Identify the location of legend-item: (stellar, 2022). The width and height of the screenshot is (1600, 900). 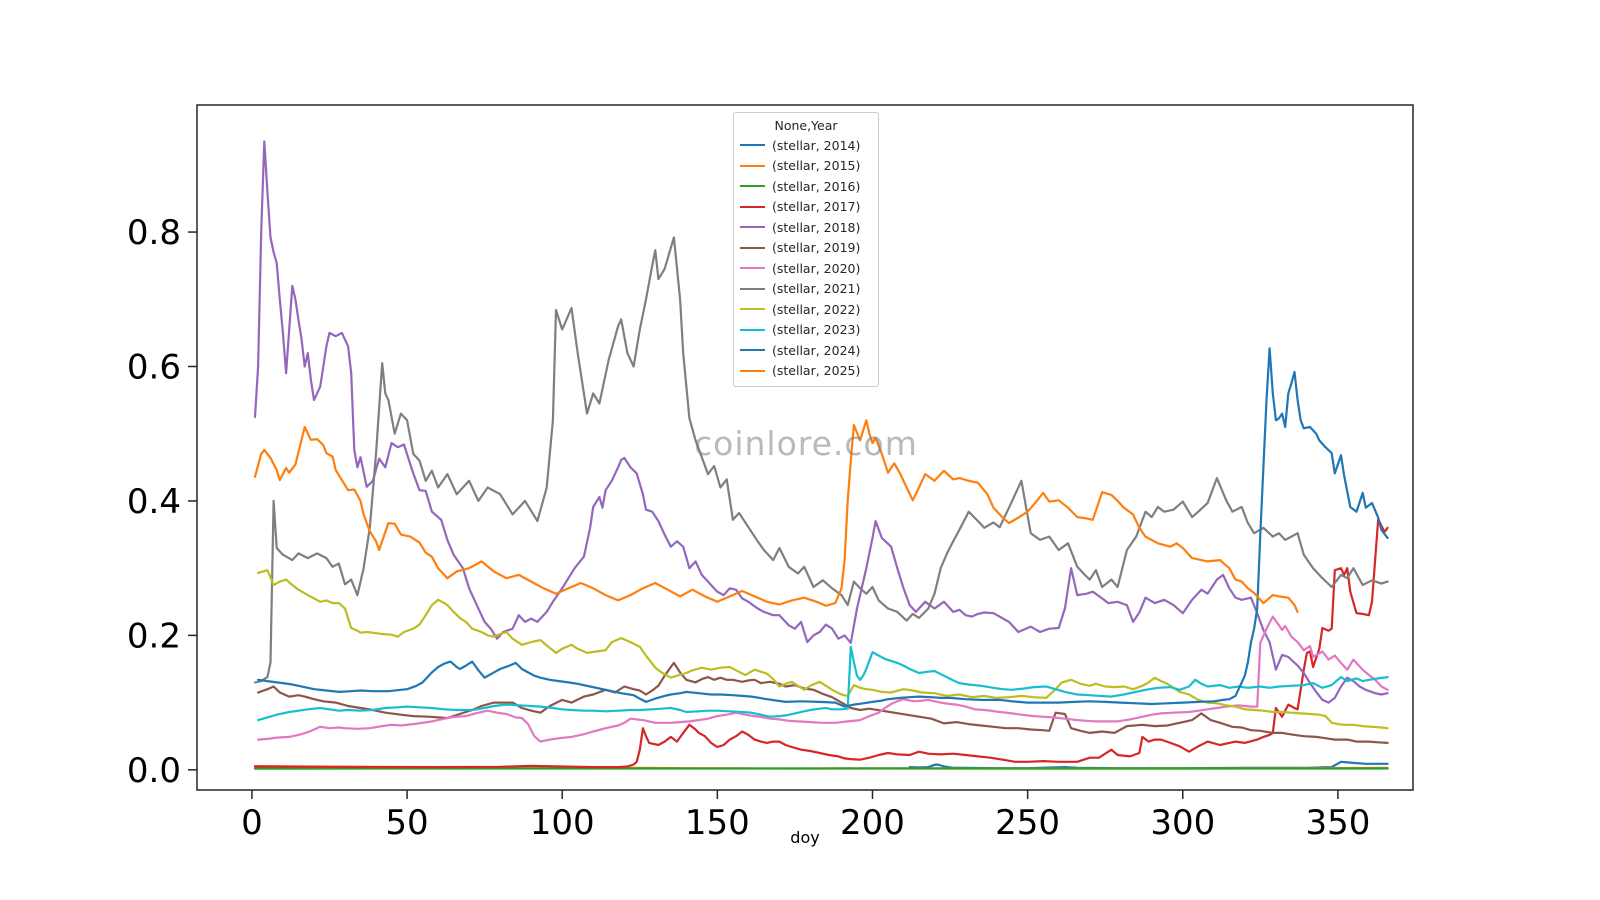
(806, 309).